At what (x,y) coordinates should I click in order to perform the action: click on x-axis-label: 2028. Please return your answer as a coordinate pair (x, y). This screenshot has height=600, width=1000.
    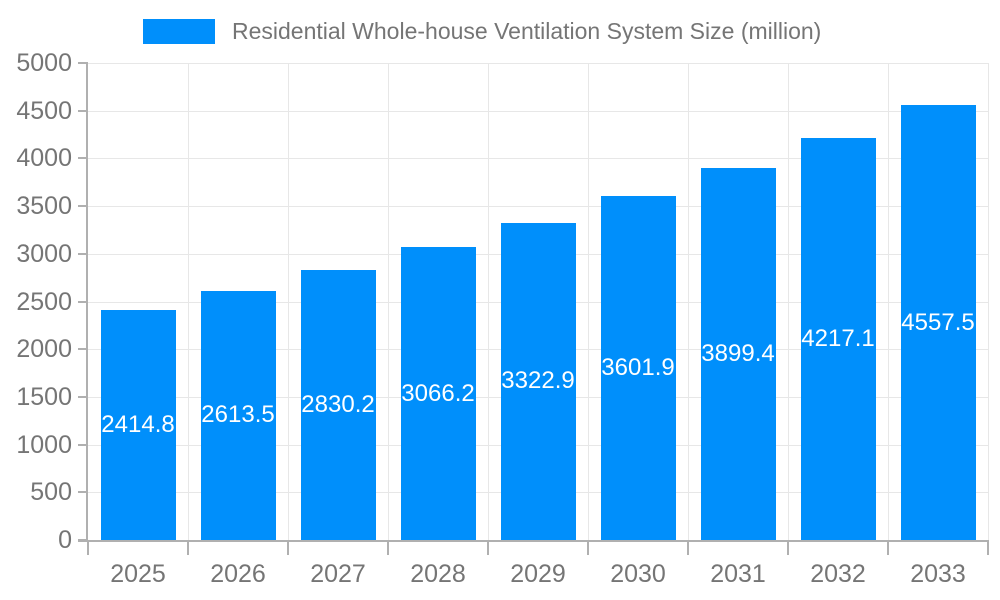
    Looking at the image, I should click on (438, 574).